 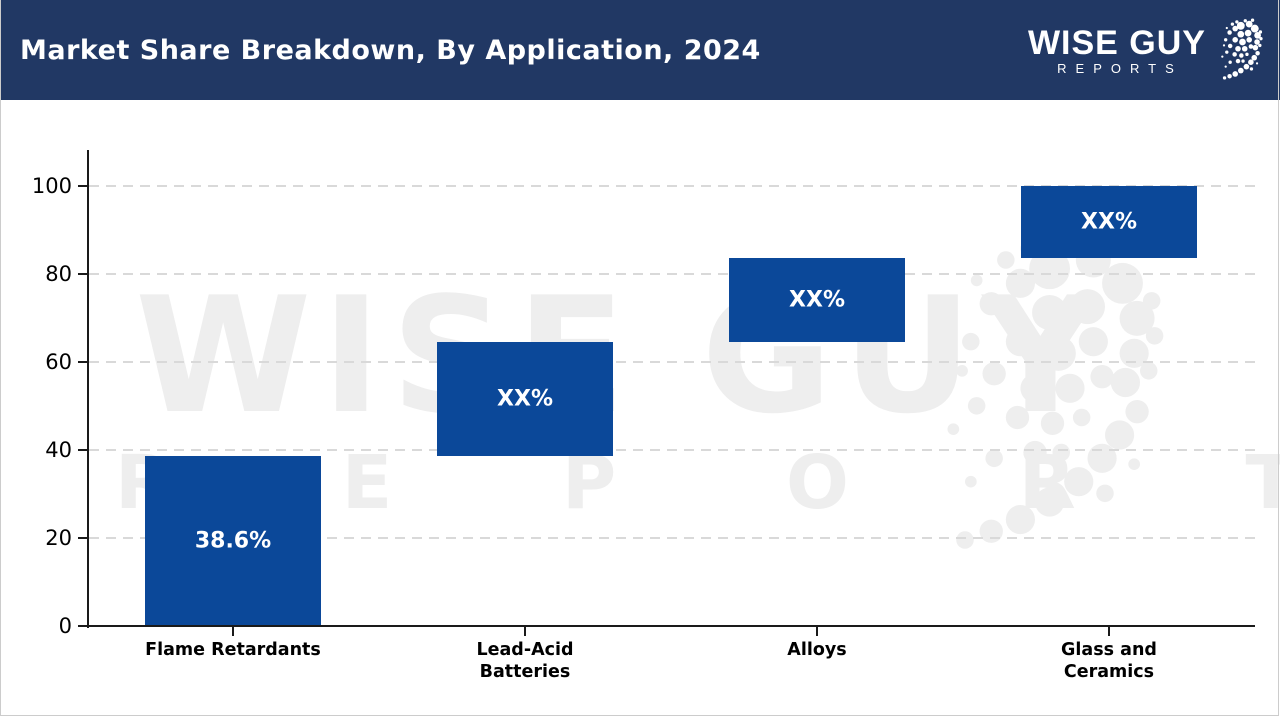 I want to click on x-tick-lead-acid-batteries, so click(x=525, y=631).